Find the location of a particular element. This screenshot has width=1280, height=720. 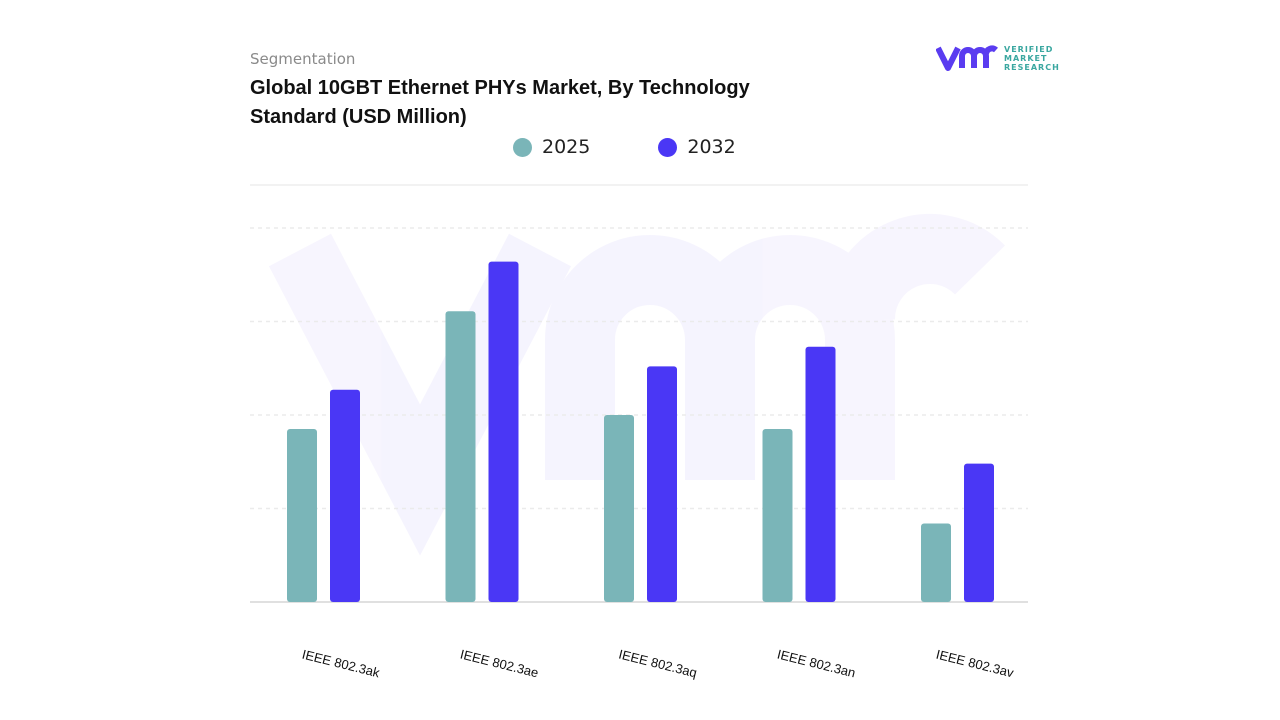

x-tick-label: IEEE 802.3an is located at coordinates (816, 664).